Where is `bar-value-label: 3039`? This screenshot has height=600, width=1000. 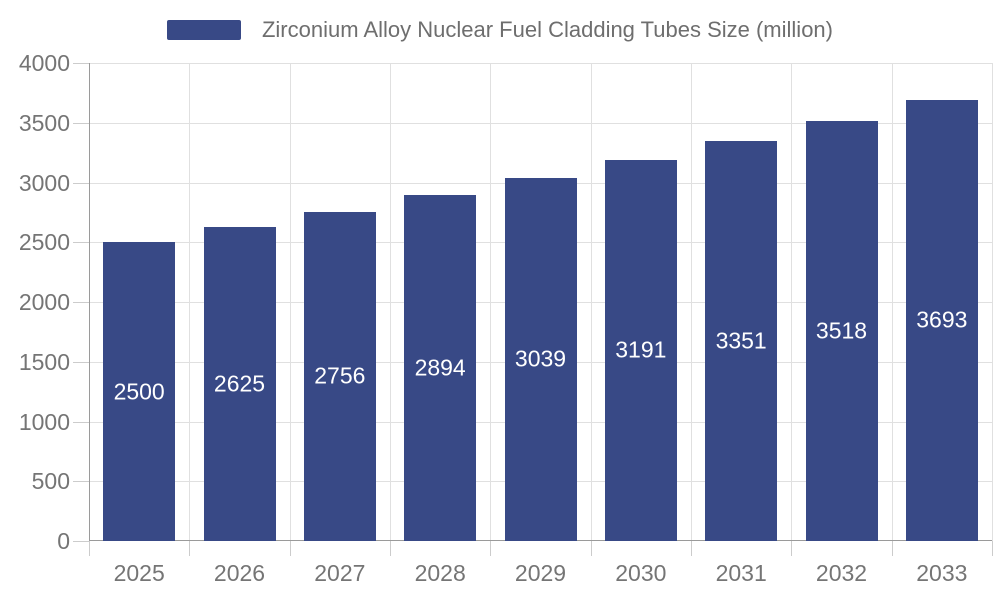
bar-value-label: 3039 is located at coordinates (540, 358).